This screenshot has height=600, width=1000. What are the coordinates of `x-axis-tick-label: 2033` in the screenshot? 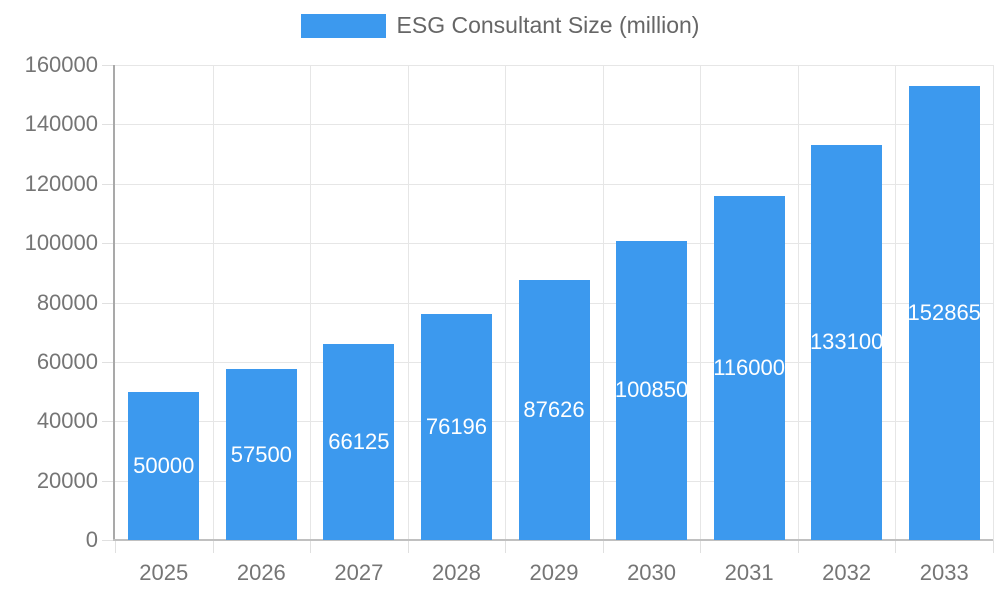 It's located at (944, 572).